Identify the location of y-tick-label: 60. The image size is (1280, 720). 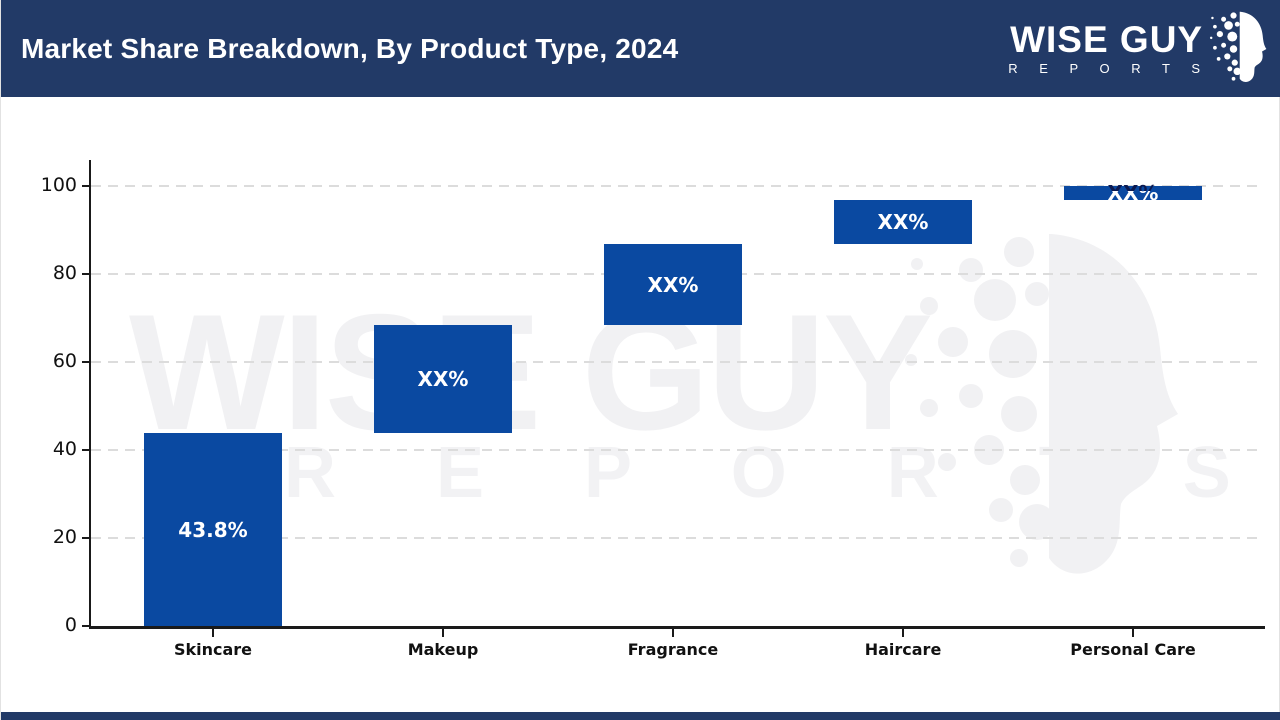
(64, 361).